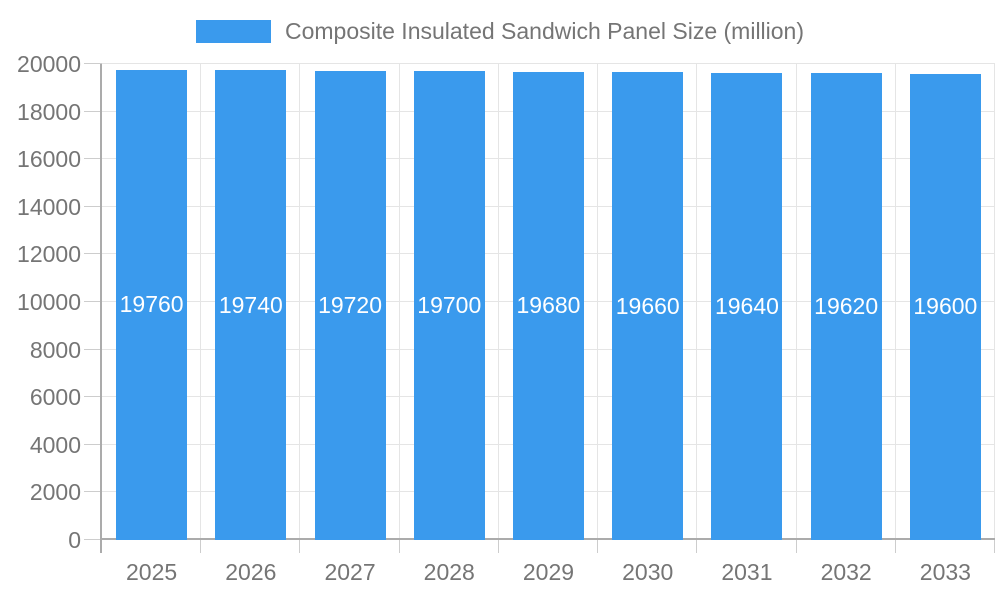 The image size is (1000, 600). What do you see at coordinates (49, 206) in the screenshot?
I see `y-axis-label: 14000` at bounding box center [49, 206].